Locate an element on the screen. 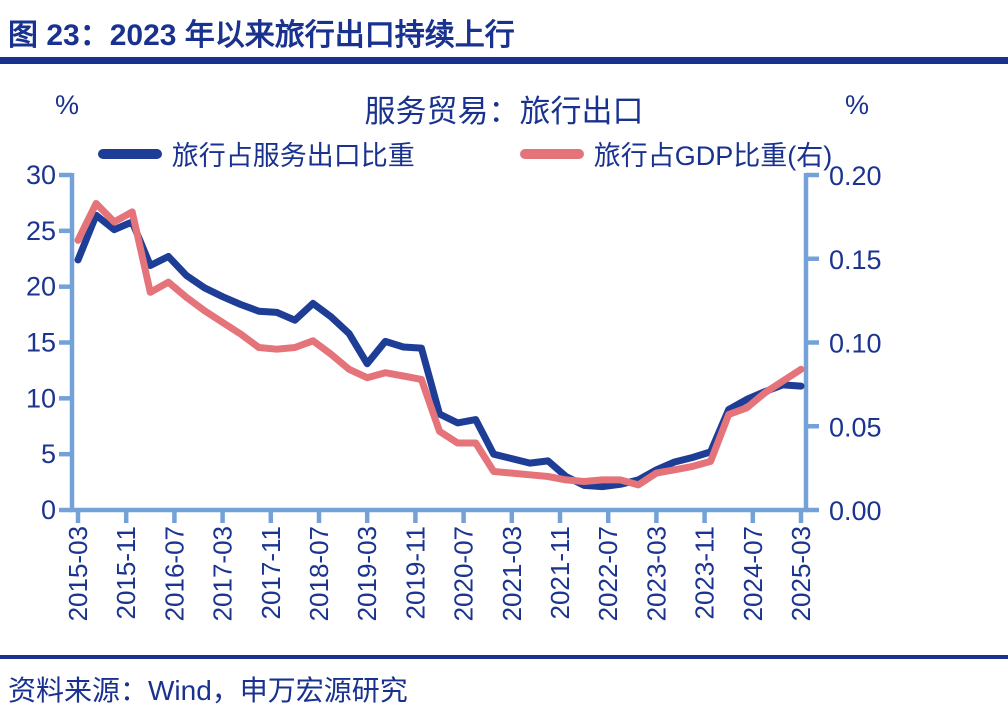  left-axis-tick-label: 15 is located at coordinates (41, 343).